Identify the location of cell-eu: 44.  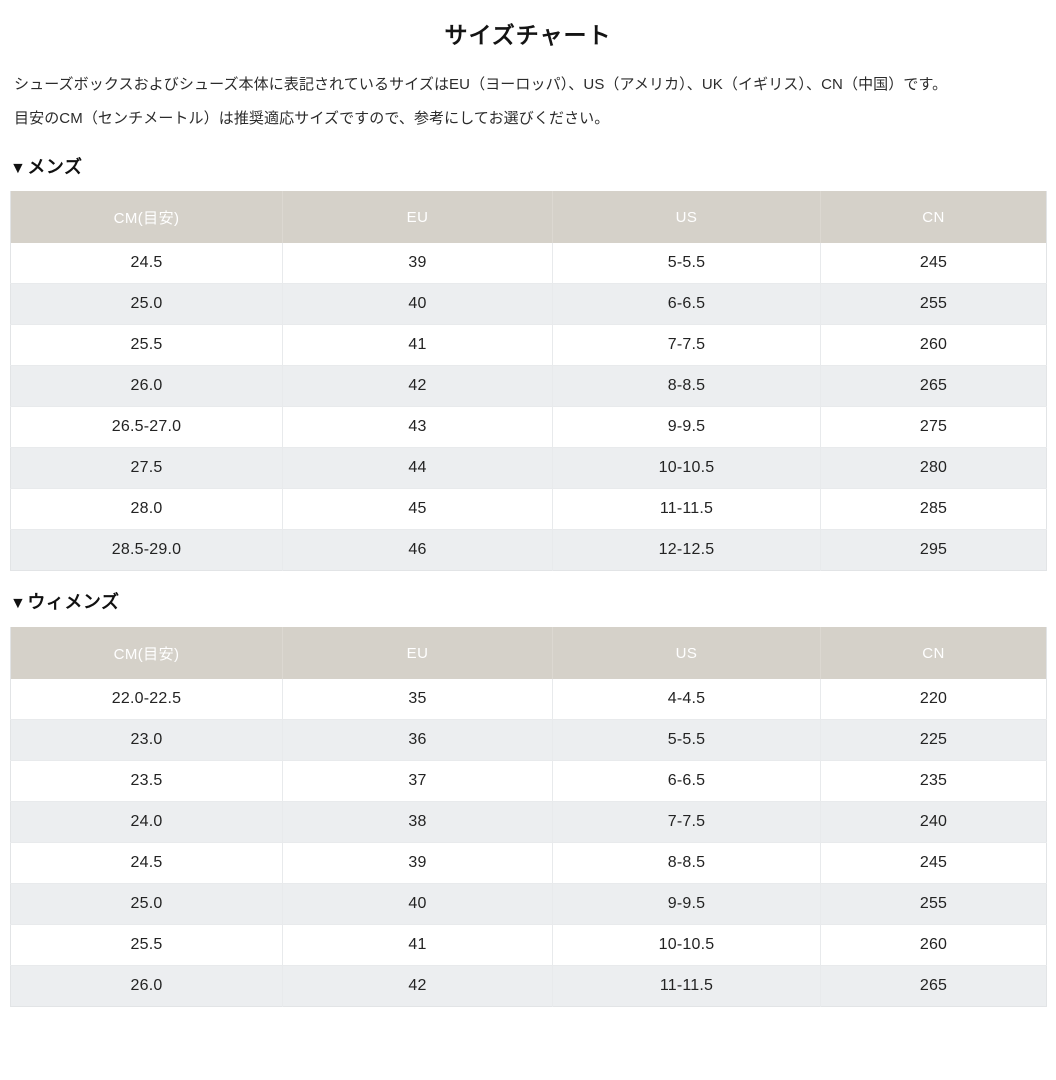
(417, 468).